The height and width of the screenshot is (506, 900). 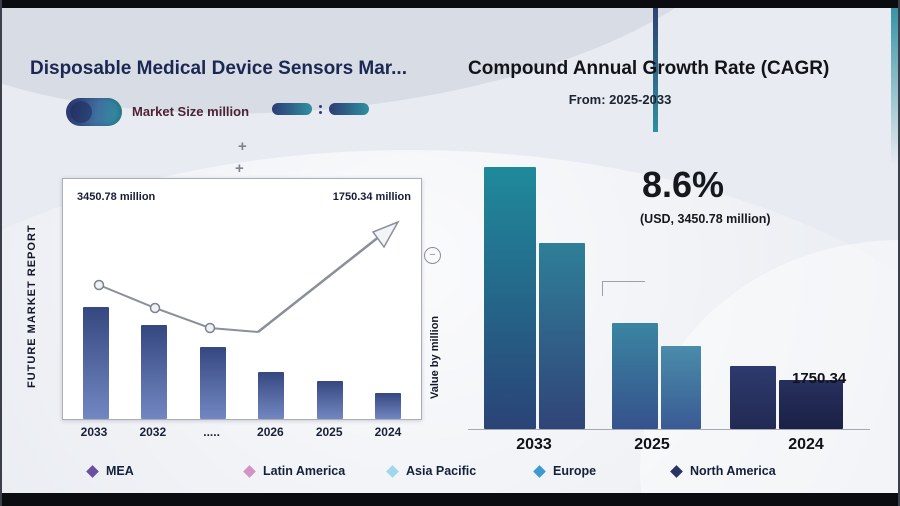 I want to click on legend-item-europe: Europe, so click(x=565, y=471).